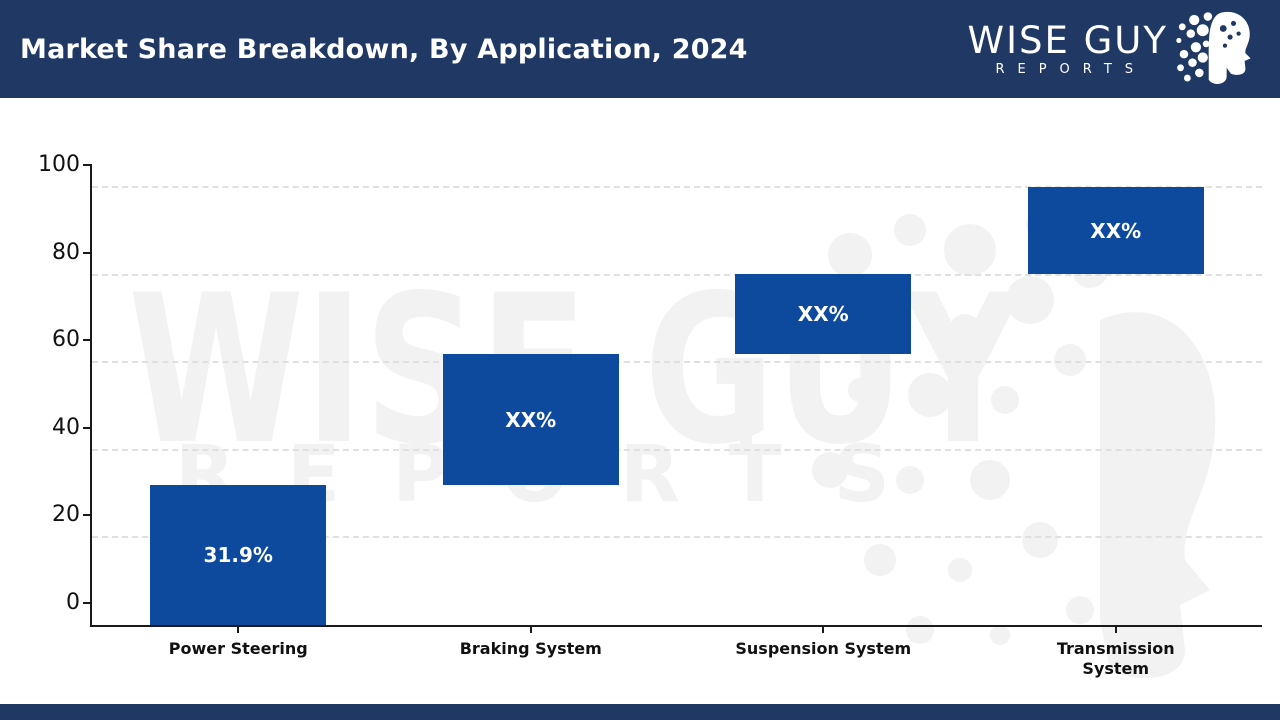 The width and height of the screenshot is (1280, 720). What do you see at coordinates (1071, 69) in the screenshot?
I see `logo-wordmark-sub: REPORTS` at bounding box center [1071, 69].